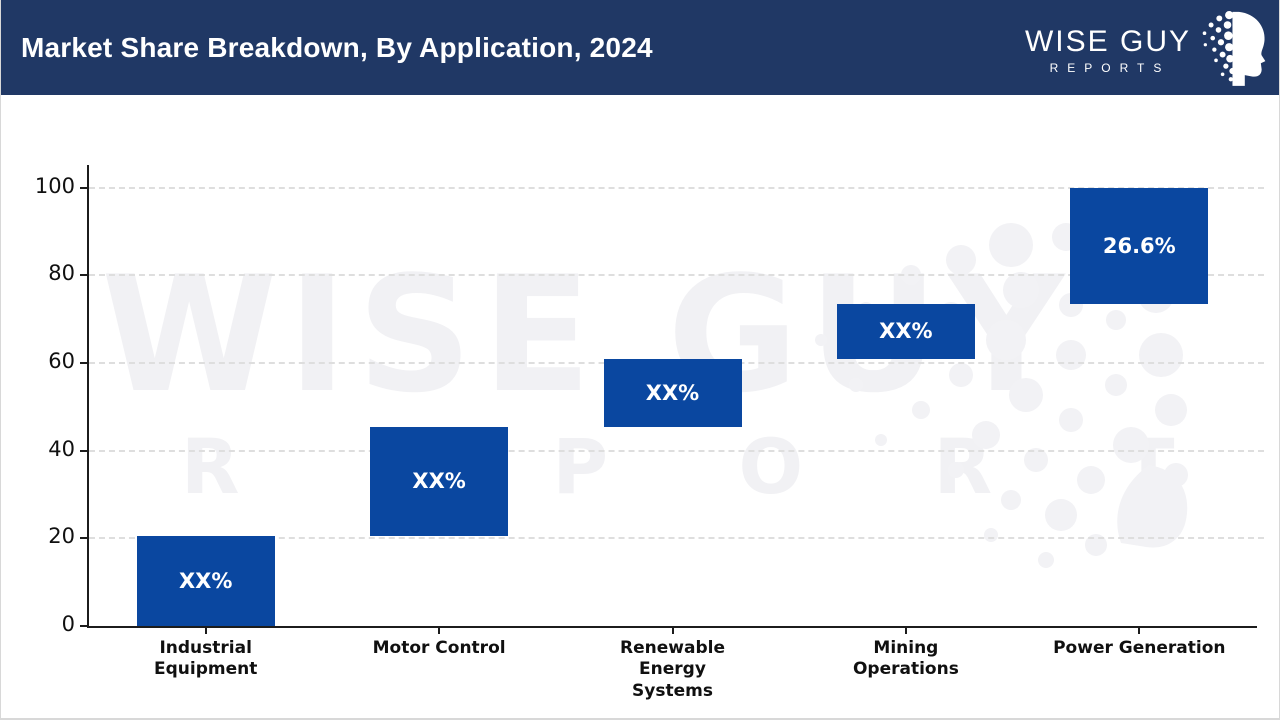  I want to click on bar-mining-operations: XX%, so click(905, 331).